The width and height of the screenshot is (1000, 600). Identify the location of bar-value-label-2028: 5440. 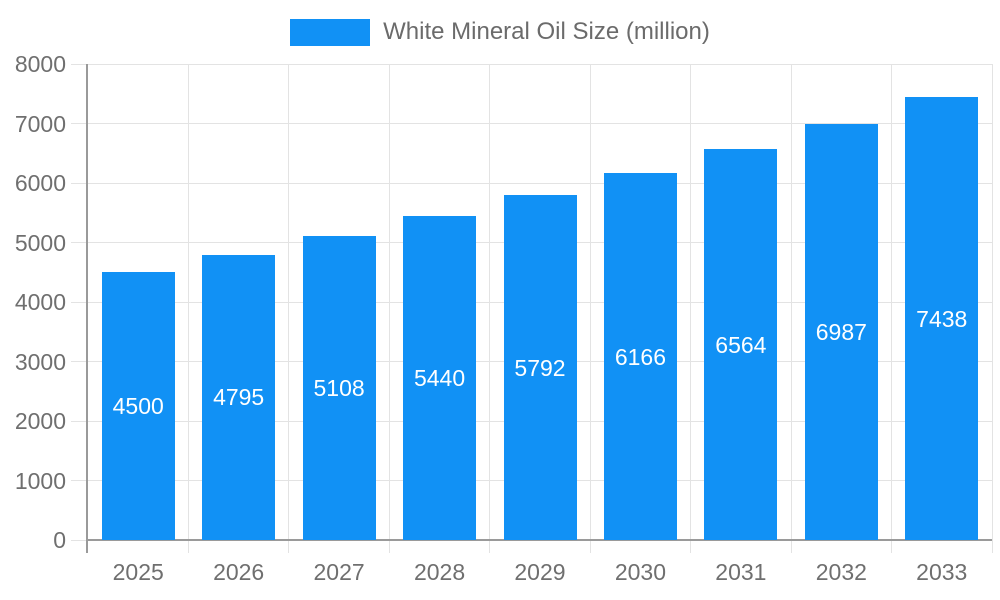
(439, 378).